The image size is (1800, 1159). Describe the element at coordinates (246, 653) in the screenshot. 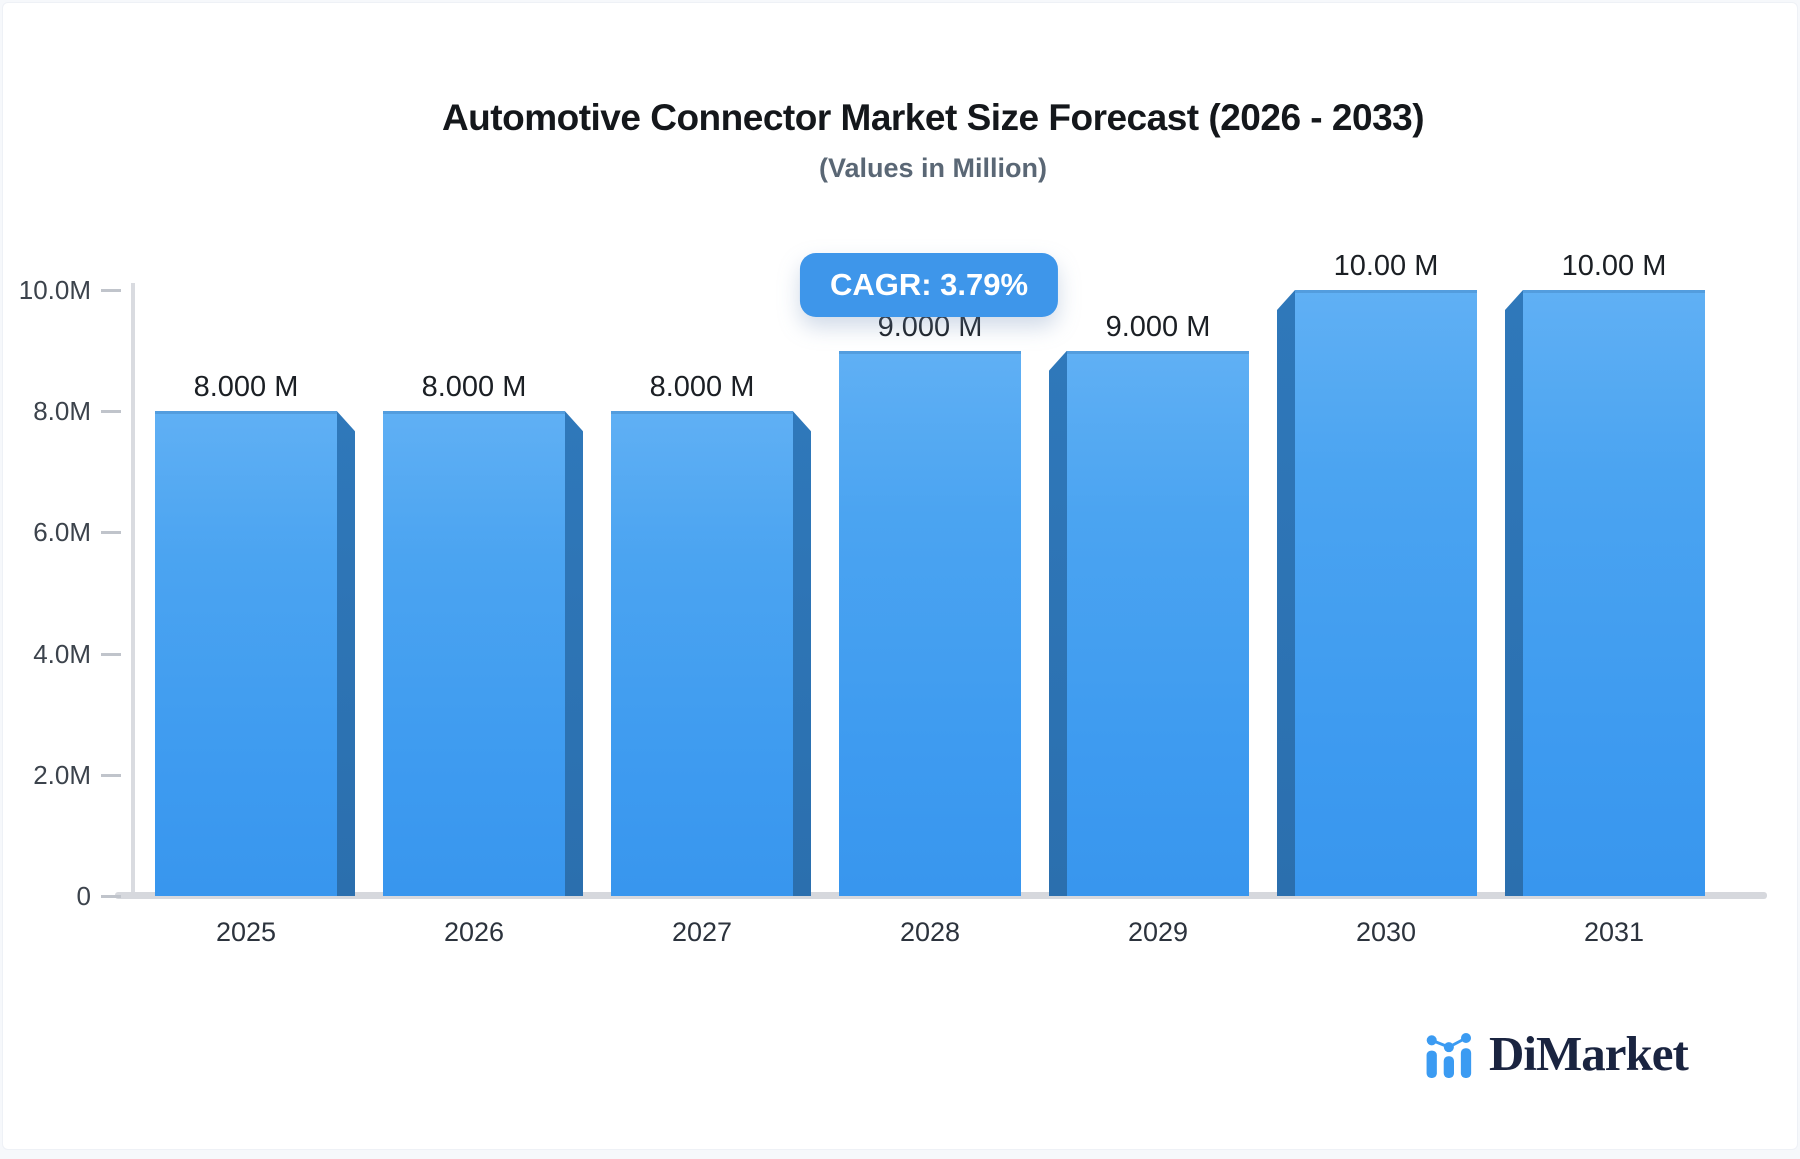

I see `bar-2025` at that location.